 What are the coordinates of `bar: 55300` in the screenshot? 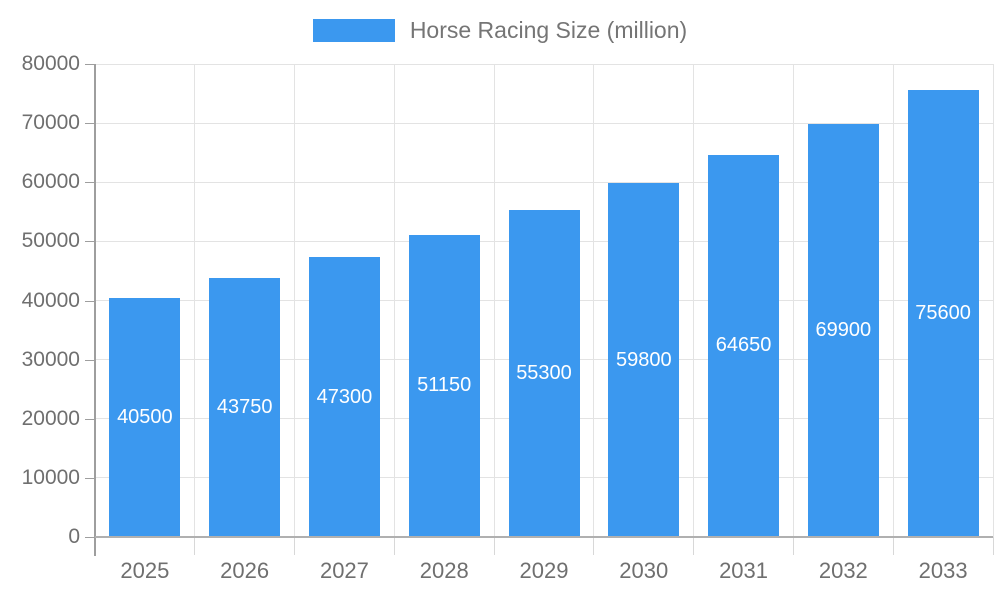 It's located at (544, 373).